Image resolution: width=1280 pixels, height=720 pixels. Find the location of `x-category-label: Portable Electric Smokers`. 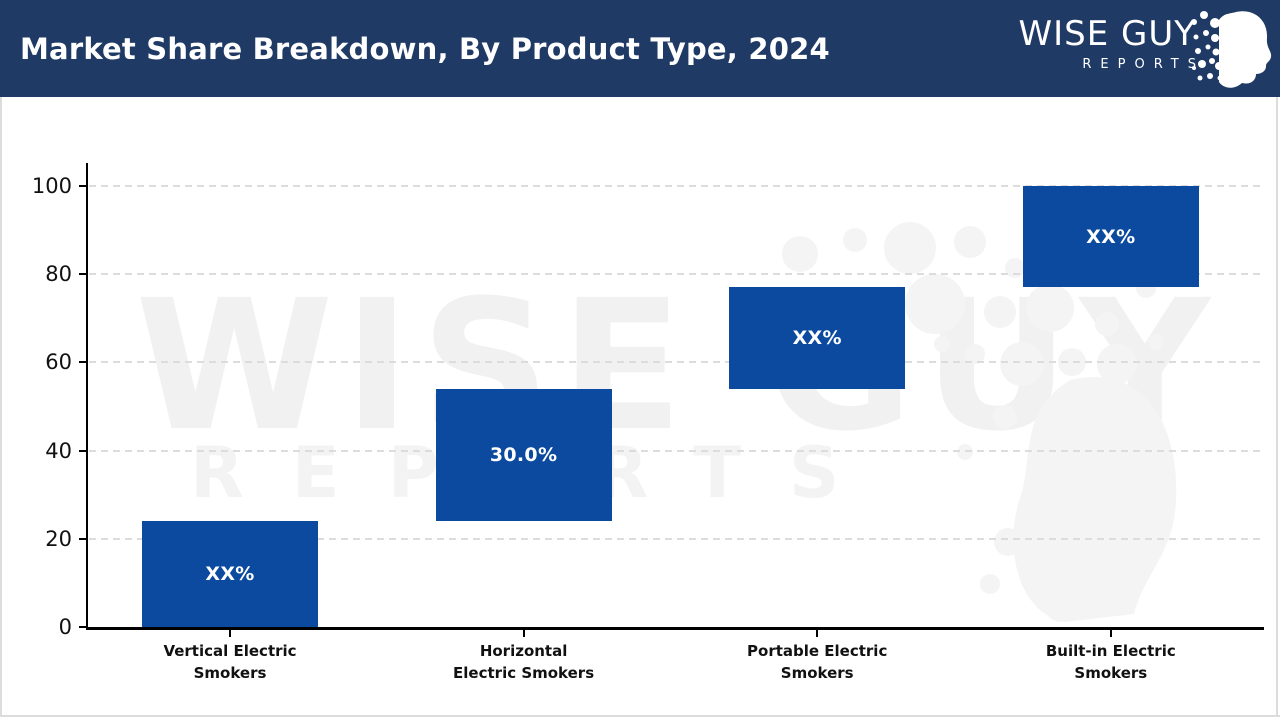

x-category-label: Portable Electric Smokers is located at coordinates (817, 662).